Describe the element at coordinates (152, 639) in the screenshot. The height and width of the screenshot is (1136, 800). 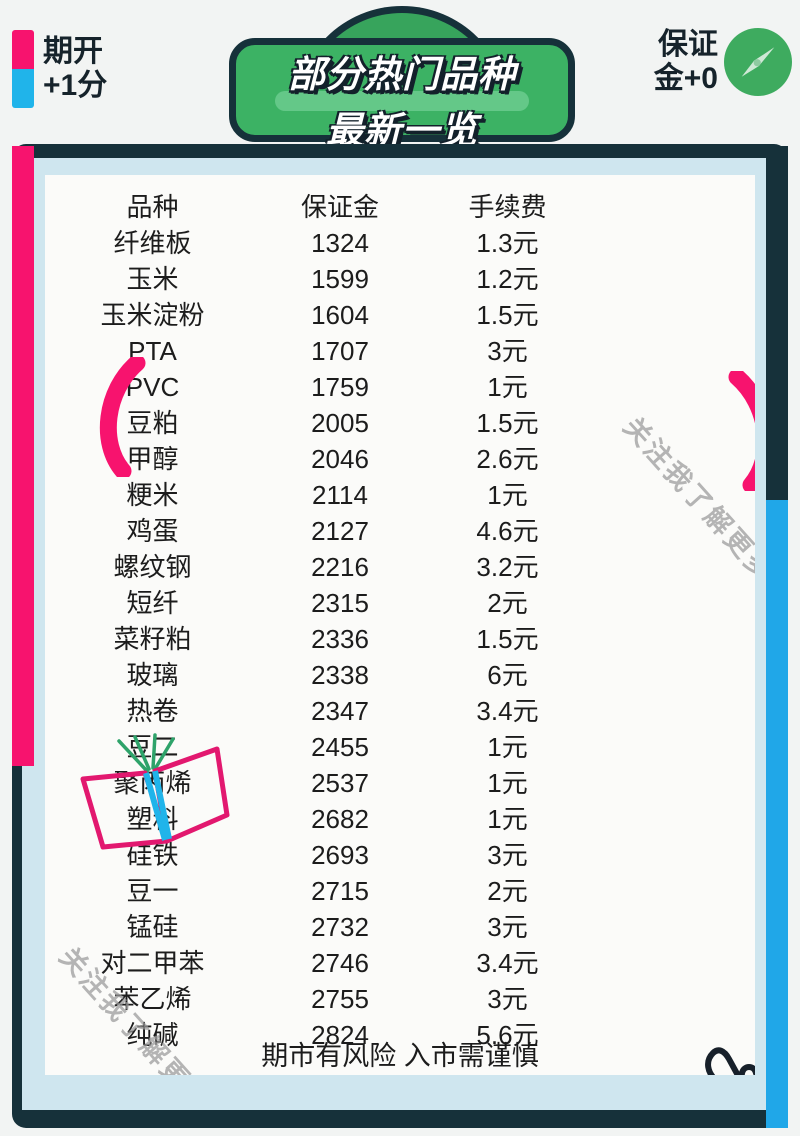
I see `cell-name: 菜籽粕` at that location.